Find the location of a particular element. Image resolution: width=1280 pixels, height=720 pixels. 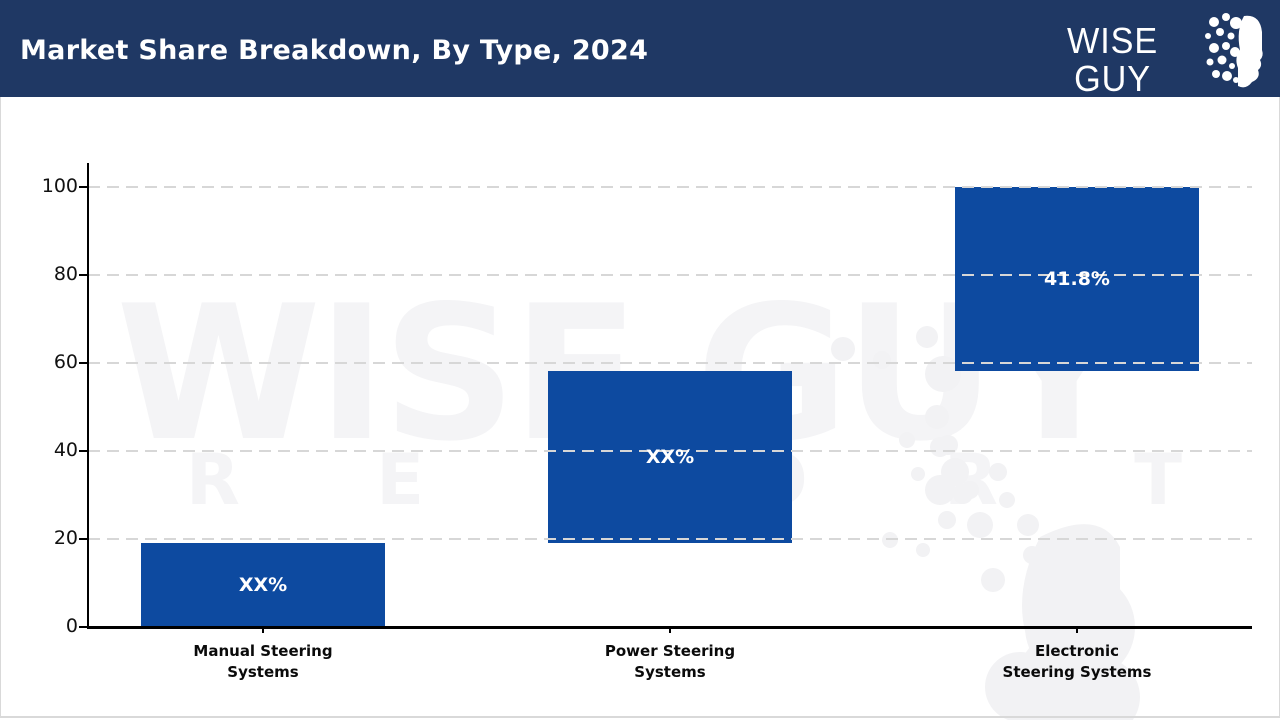

brand-subtitle: R E P O R T S is located at coordinates (1111, 118).